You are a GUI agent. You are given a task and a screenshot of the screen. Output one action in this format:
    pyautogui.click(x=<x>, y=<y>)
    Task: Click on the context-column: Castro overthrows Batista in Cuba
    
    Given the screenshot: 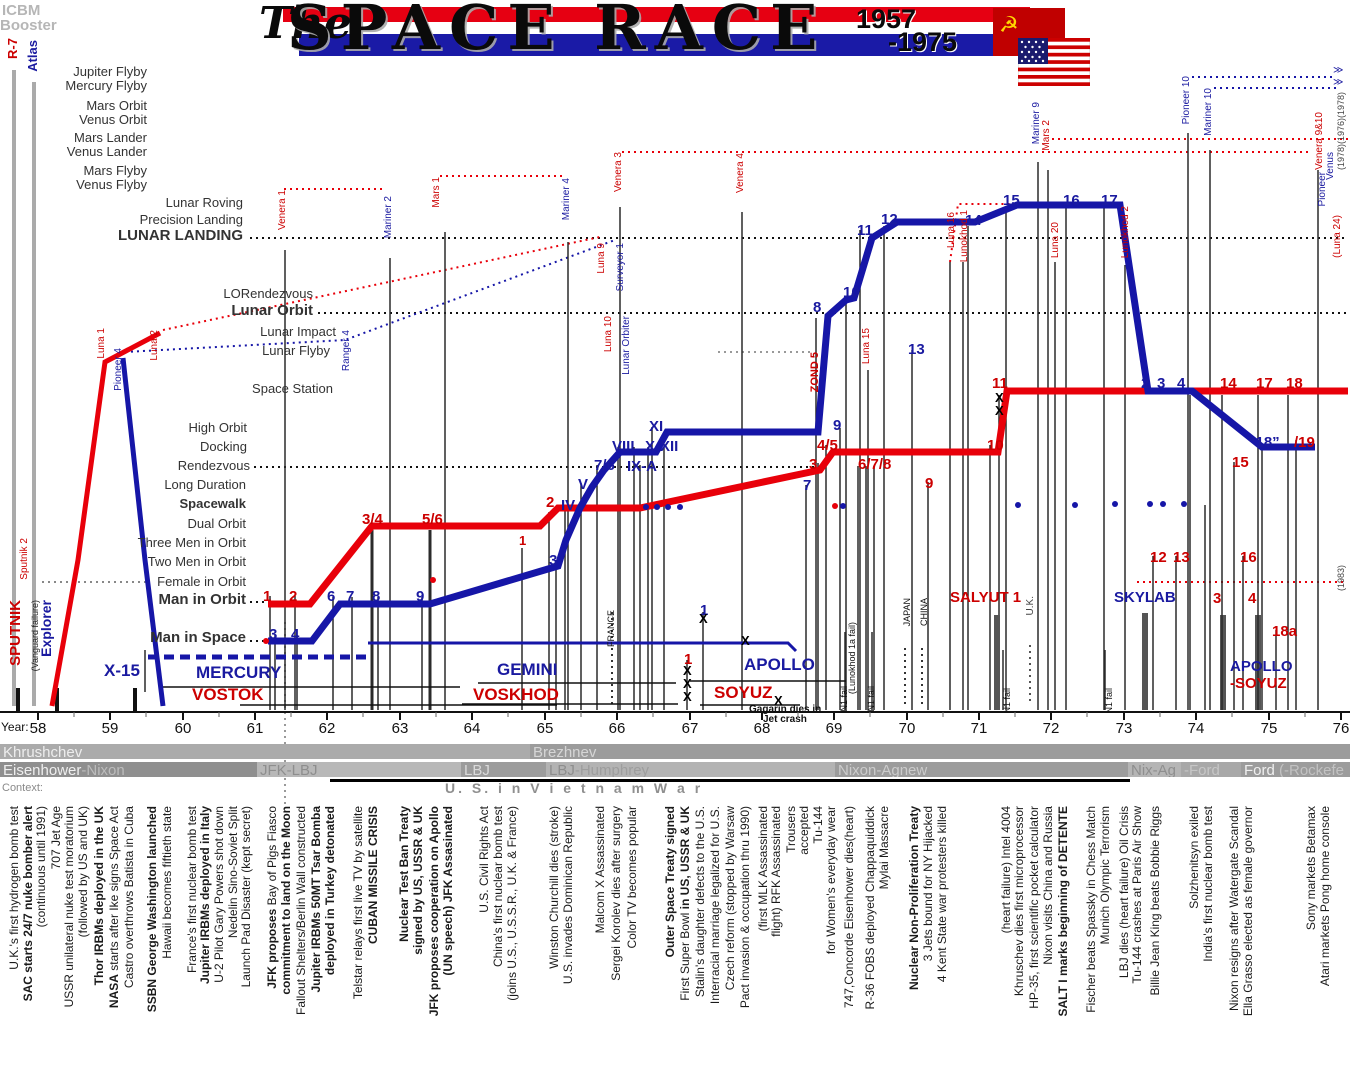 What is the action you would take?
    pyautogui.click(x=129, y=897)
    